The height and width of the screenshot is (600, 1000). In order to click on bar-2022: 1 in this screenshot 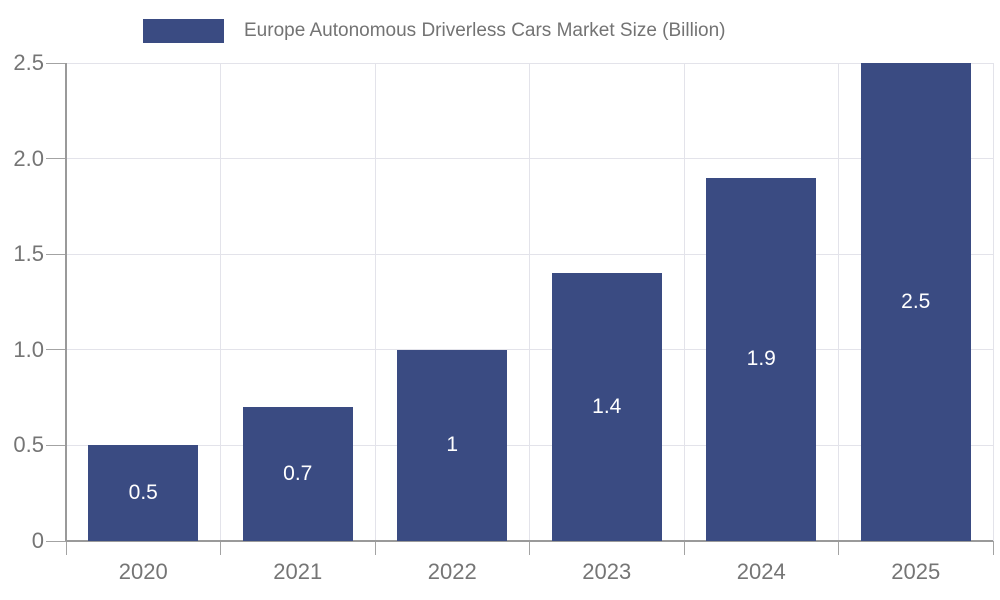, I will do `click(452, 445)`.